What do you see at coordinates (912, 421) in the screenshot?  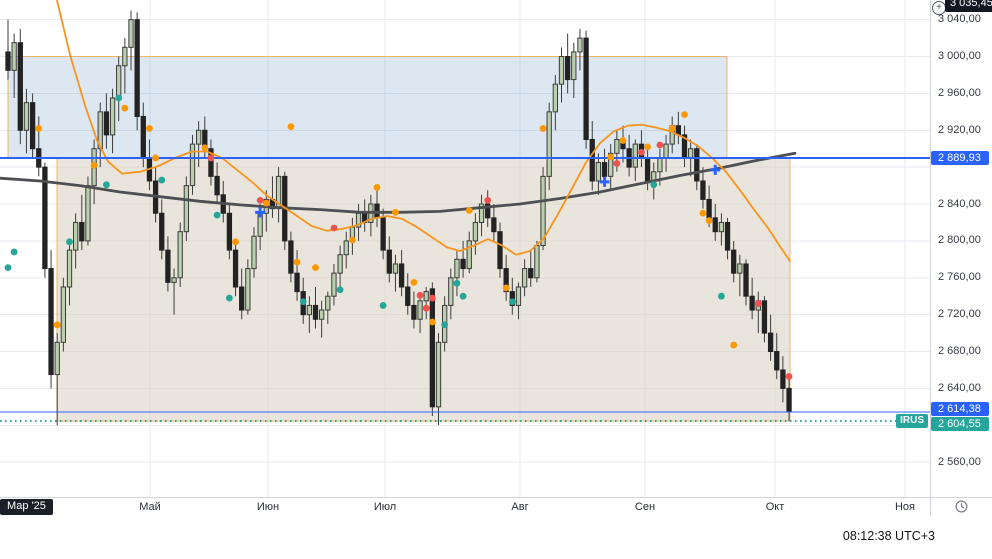 I see `symbol-tag-label: IRUS` at bounding box center [912, 421].